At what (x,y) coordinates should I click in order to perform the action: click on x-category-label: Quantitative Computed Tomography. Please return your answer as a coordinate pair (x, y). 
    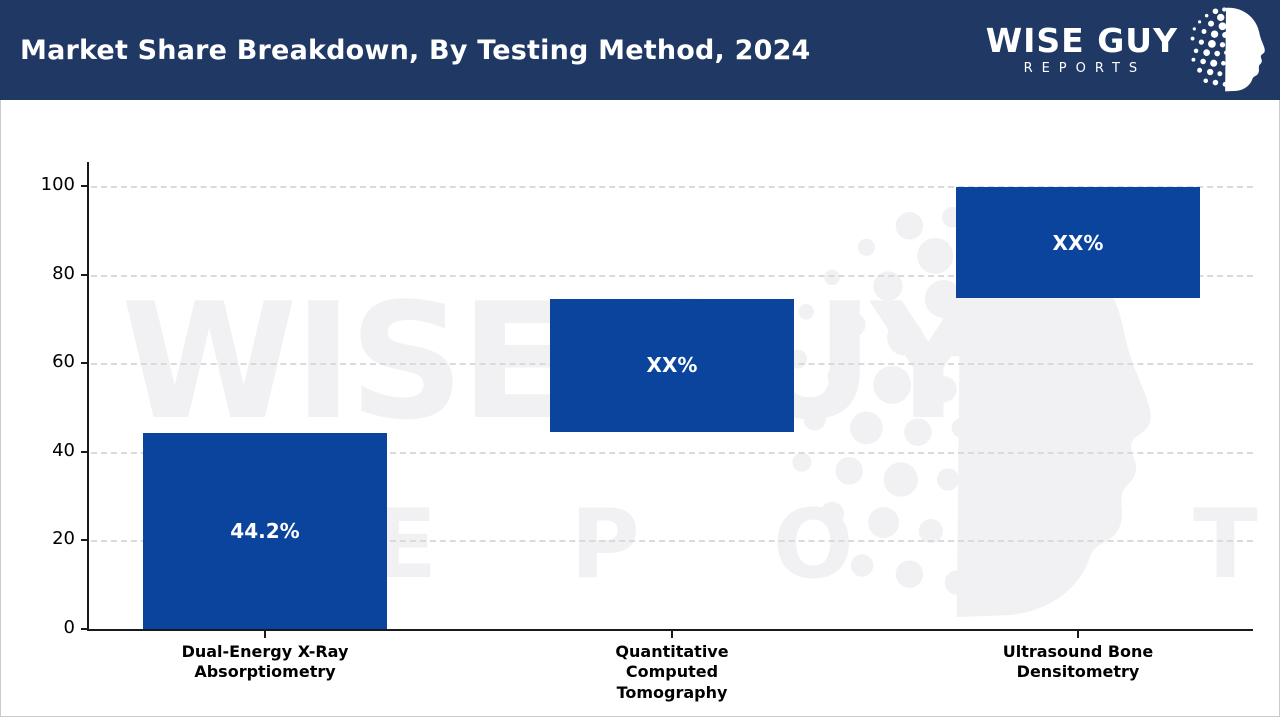
    Looking at the image, I should click on (672, 672).